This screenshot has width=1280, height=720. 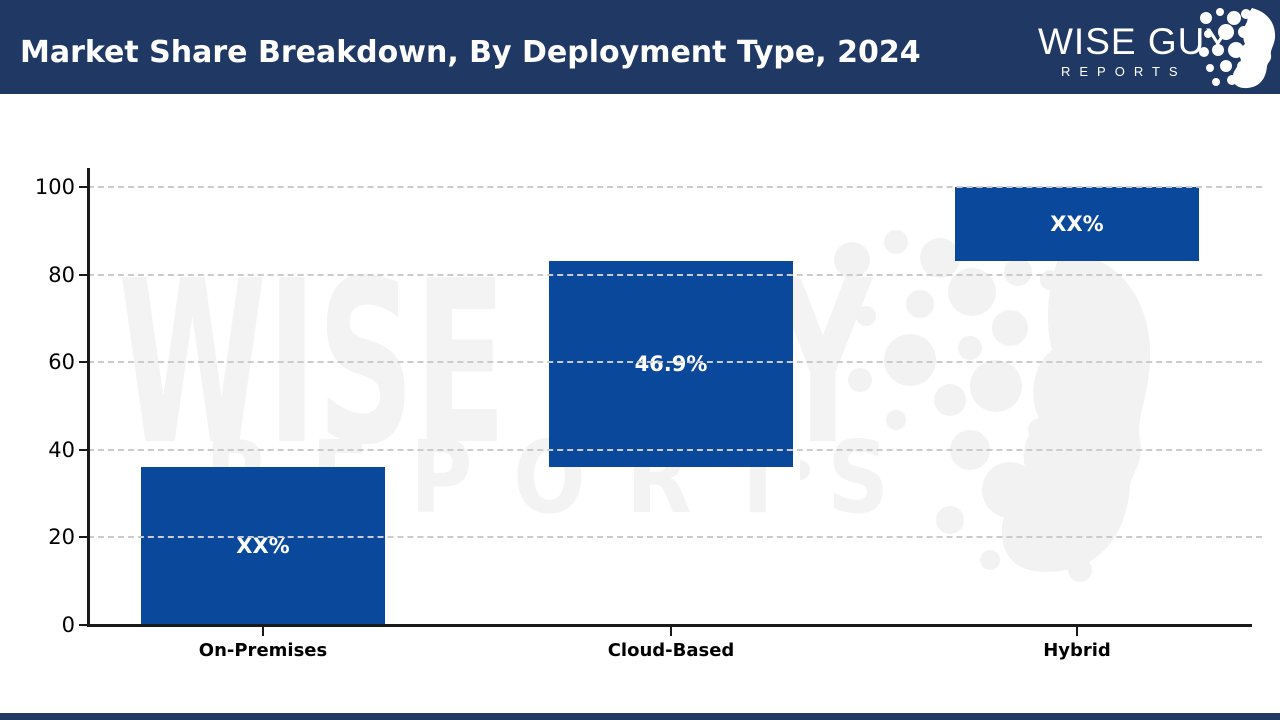 What do you see at coordinates (88, 397) in the screenshot?
I see `y-axis-line` at bounding box center [88, 397].